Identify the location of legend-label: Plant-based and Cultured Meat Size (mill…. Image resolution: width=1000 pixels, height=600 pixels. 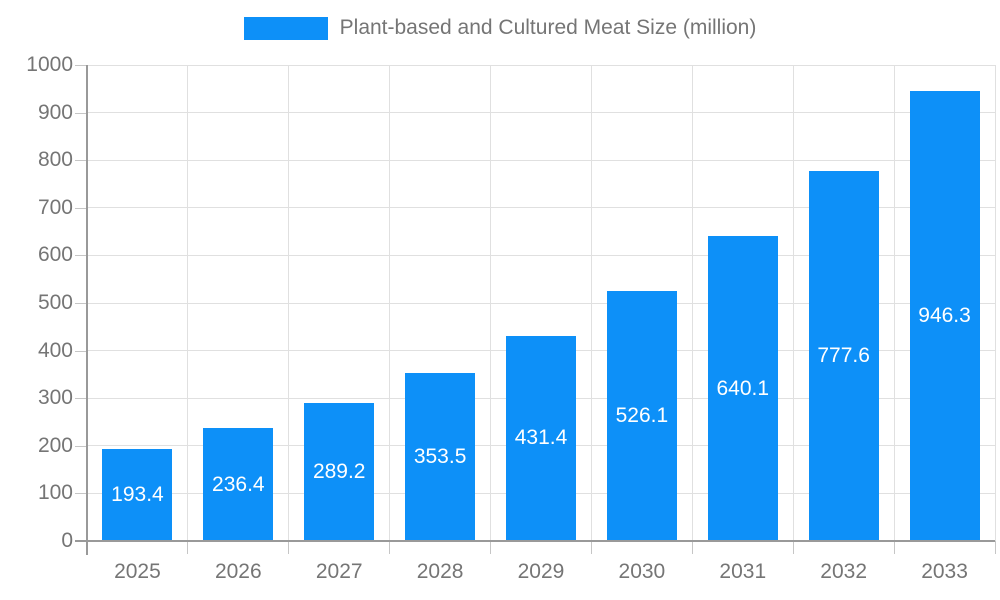
(548, 27).